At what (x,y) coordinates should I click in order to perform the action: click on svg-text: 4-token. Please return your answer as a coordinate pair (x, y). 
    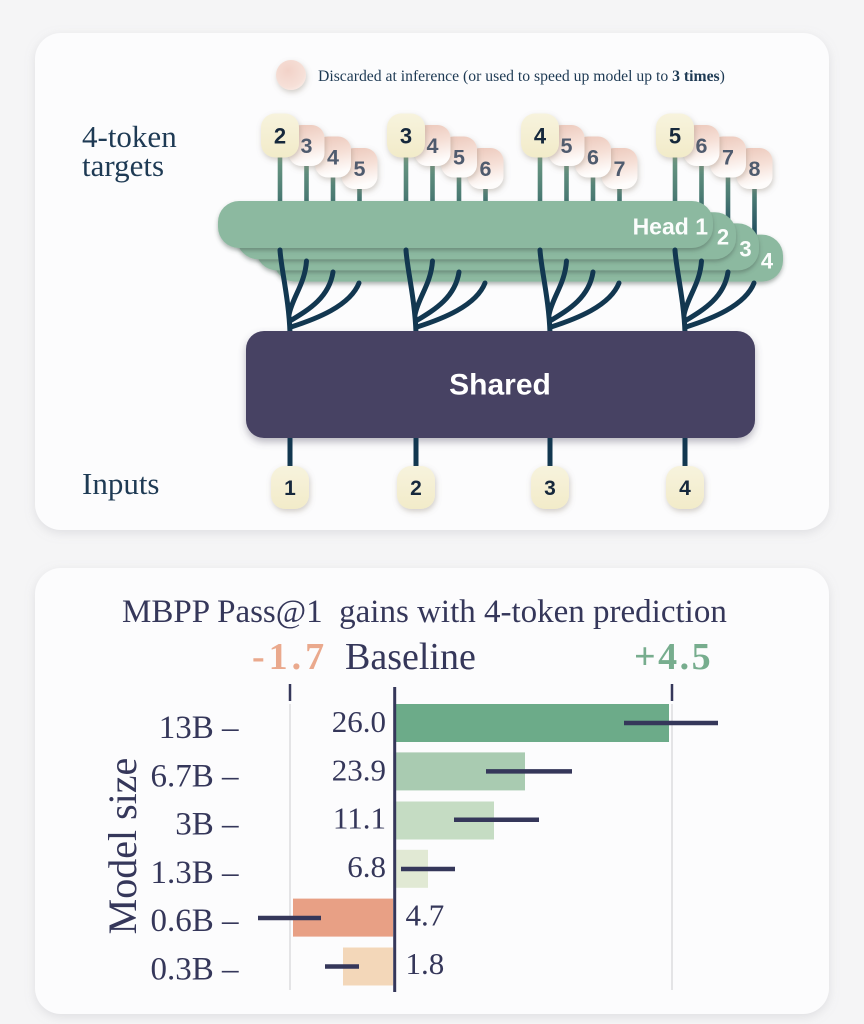
    Looking at the image, I should click on (129, 136).